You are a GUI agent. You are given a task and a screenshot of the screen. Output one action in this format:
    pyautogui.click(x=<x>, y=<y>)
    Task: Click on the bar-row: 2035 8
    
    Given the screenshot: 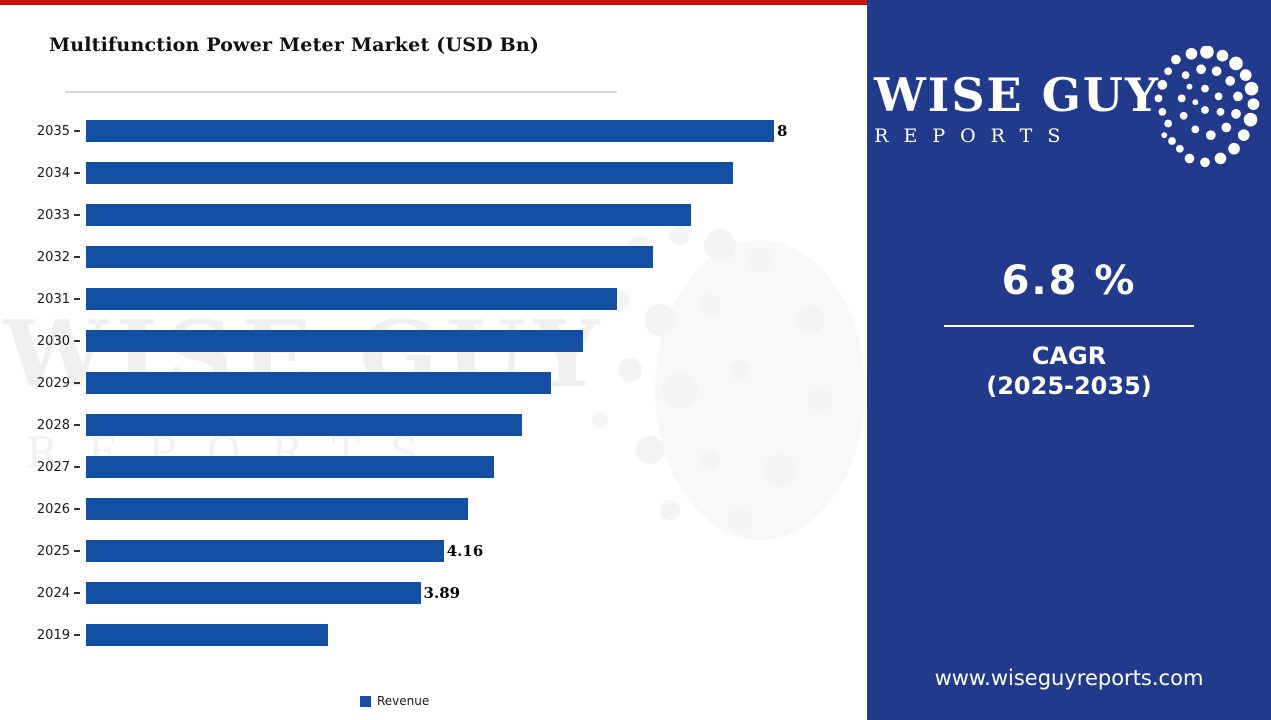 What is the action you would take?
    pyautogui.click(x=430, y=131)
    